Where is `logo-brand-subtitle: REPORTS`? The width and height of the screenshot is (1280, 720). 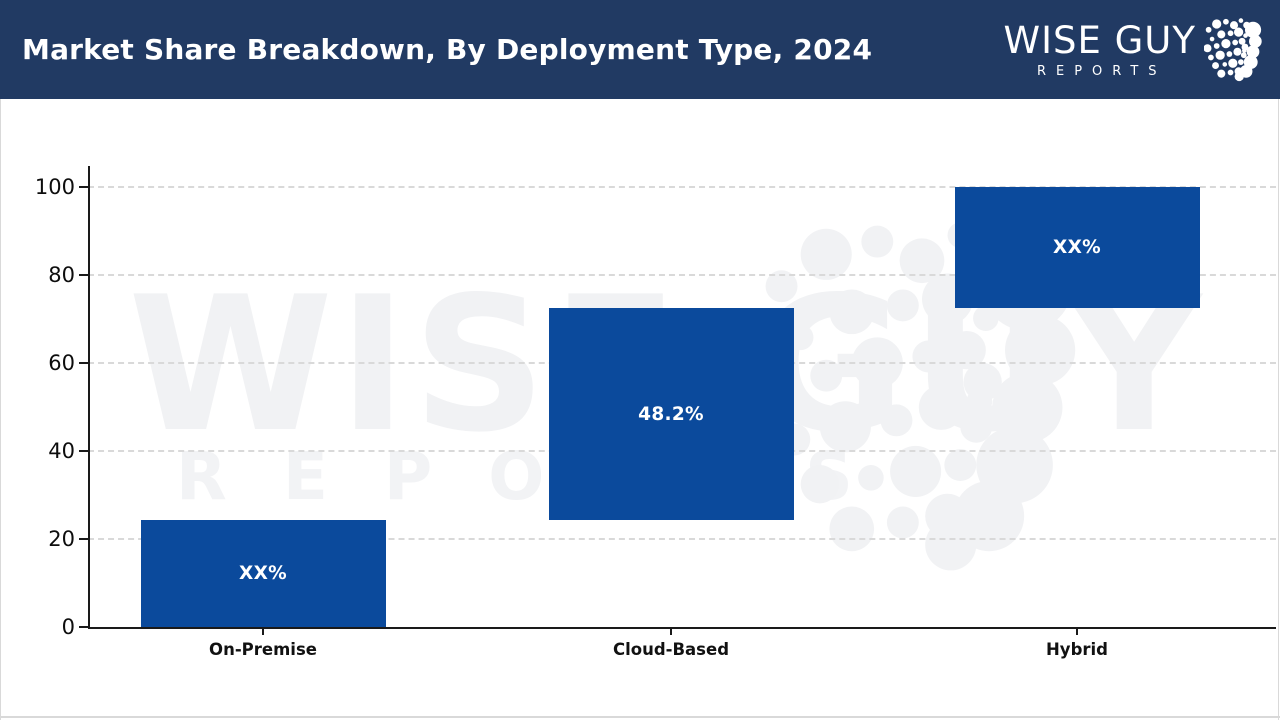 logo-brand-subtitle: REPORTS is located at coordinates (1101, 71).